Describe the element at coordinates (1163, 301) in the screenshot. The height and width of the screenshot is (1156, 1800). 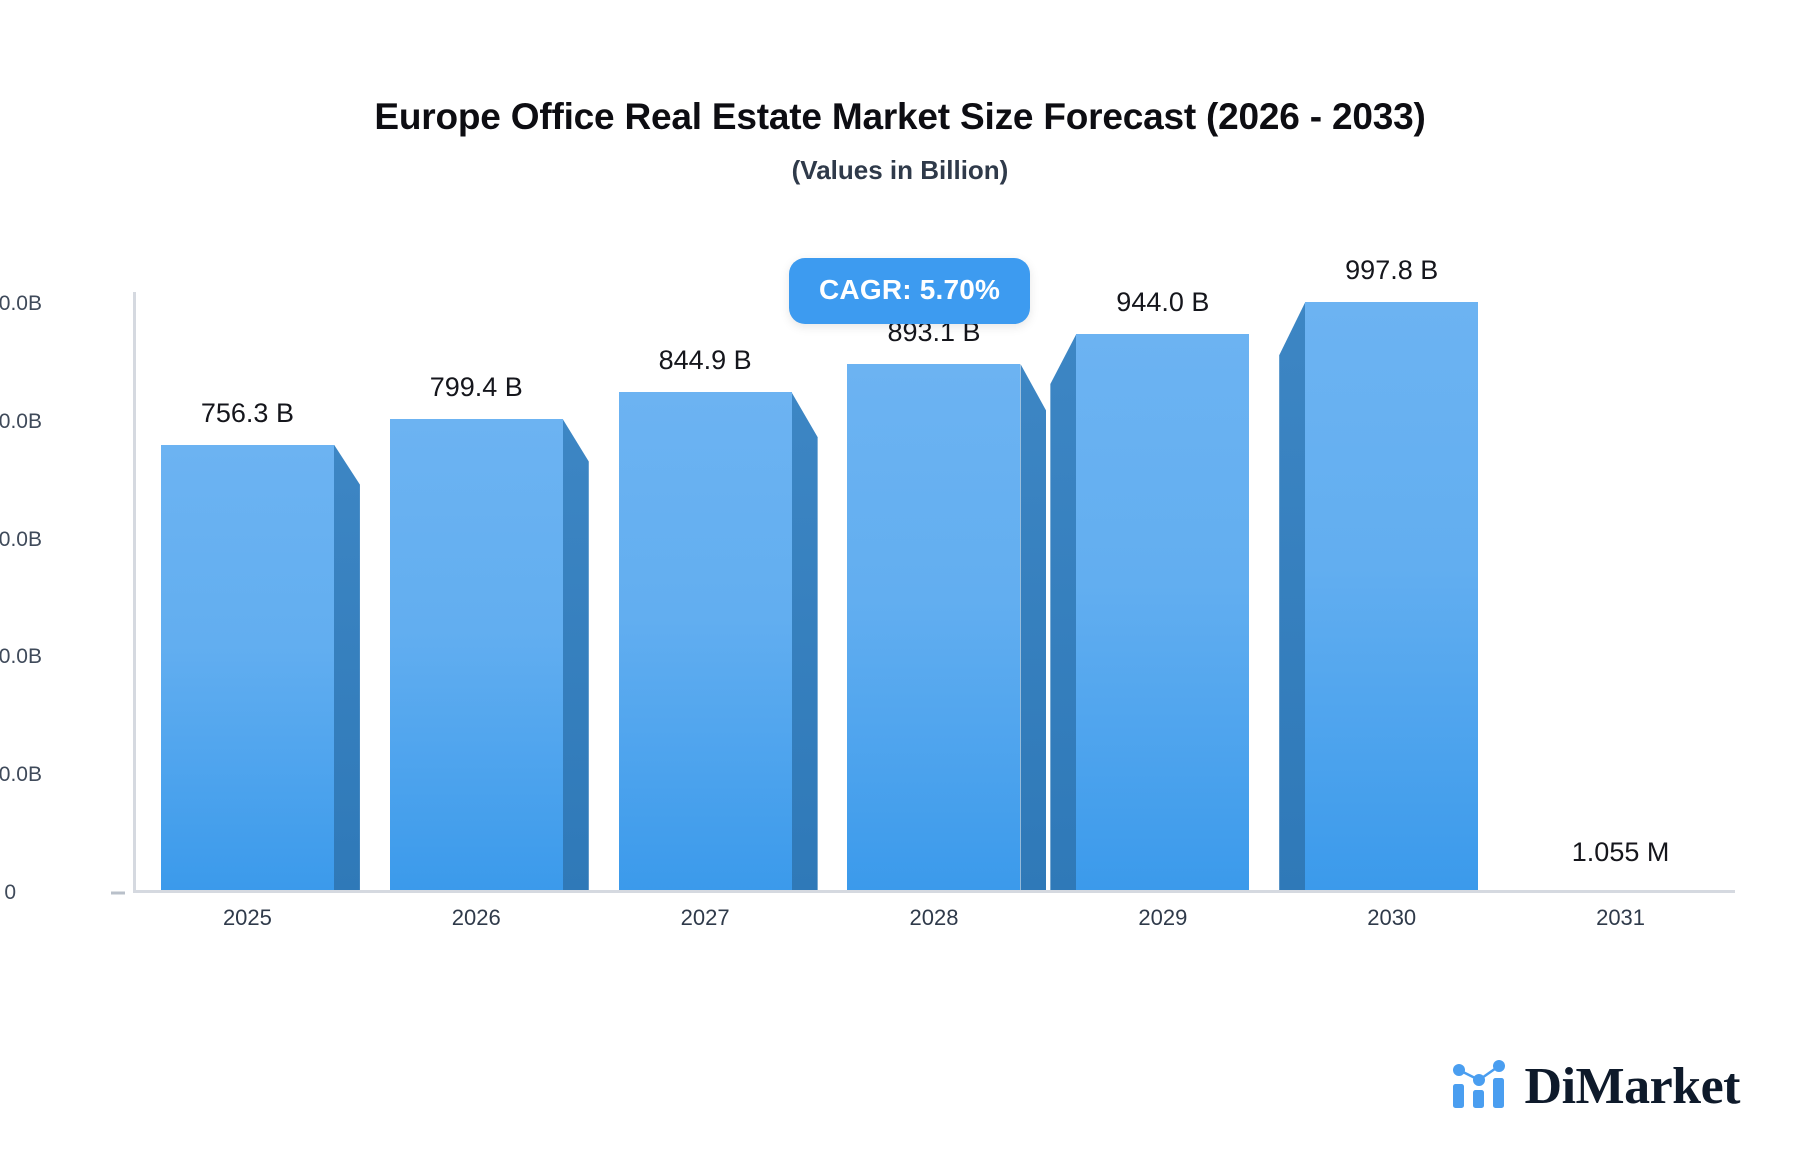
I see `bar-value-label: 944.0 B` at that location.